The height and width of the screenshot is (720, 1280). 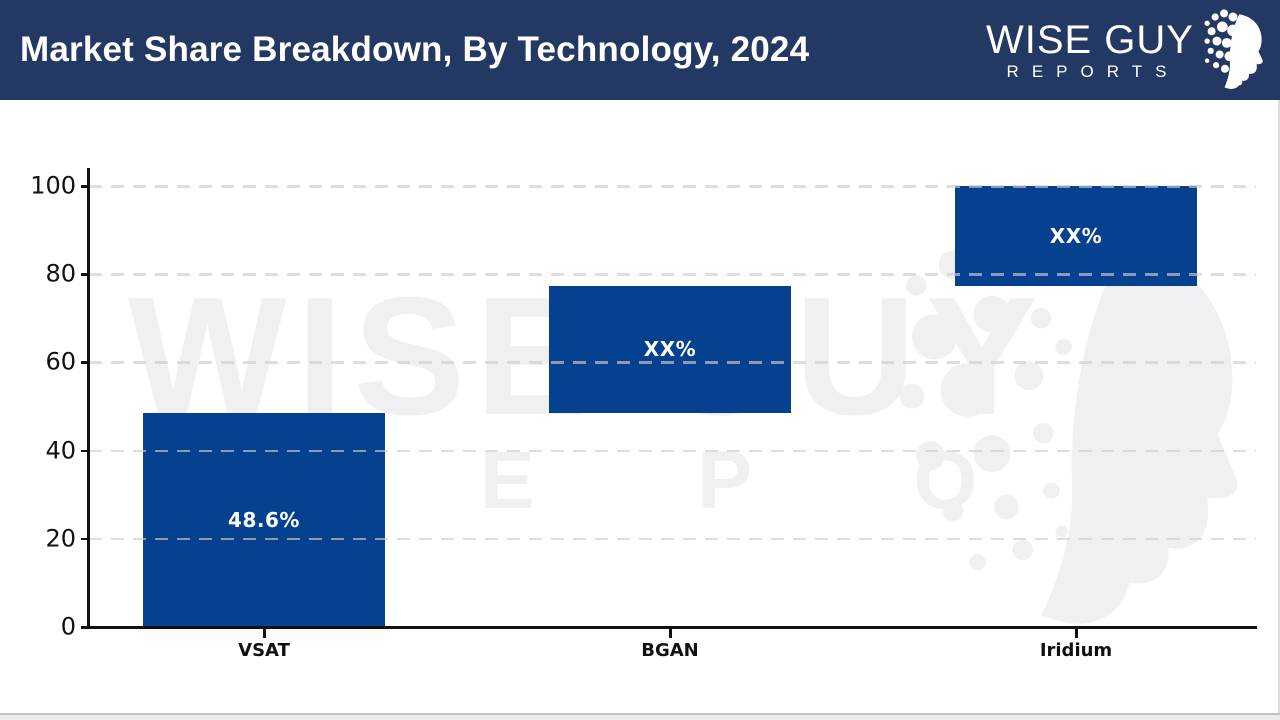 I want to click on page-footer-strip, so click(x=640, y=716).